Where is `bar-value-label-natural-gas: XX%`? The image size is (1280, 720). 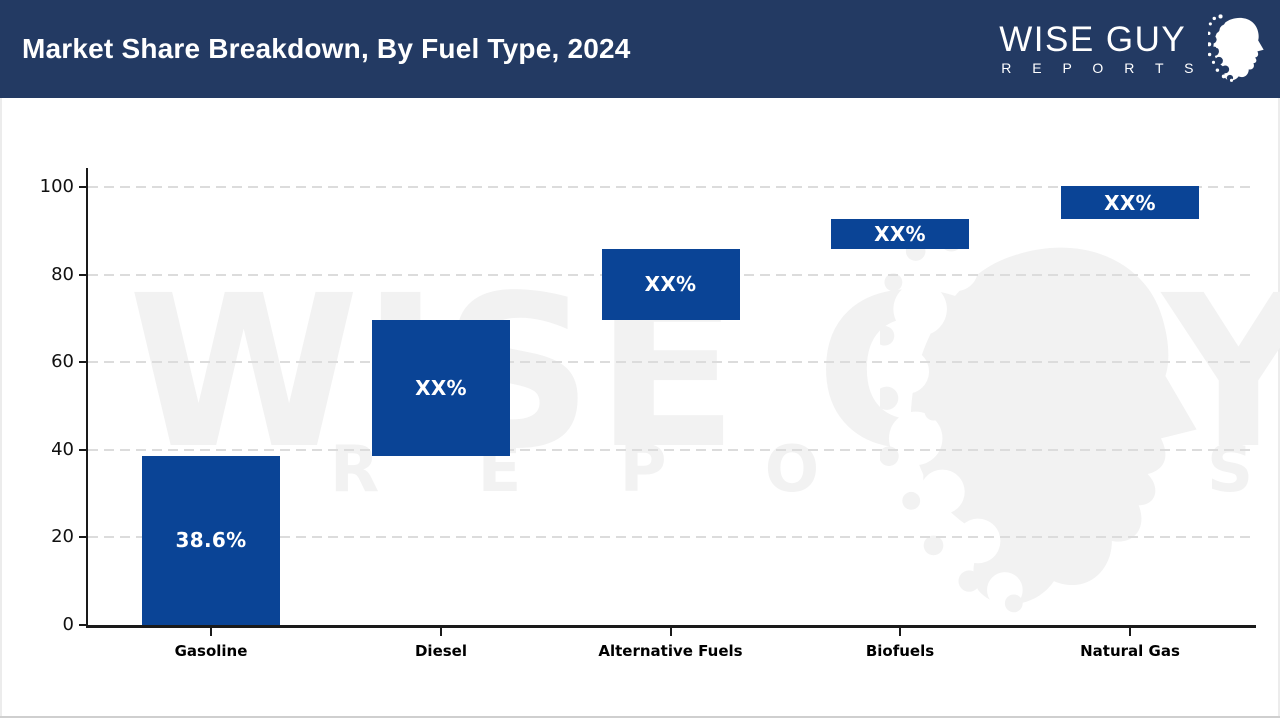 bar-value-label-natural-gas: XX% is located at coordinates (1130, 202).